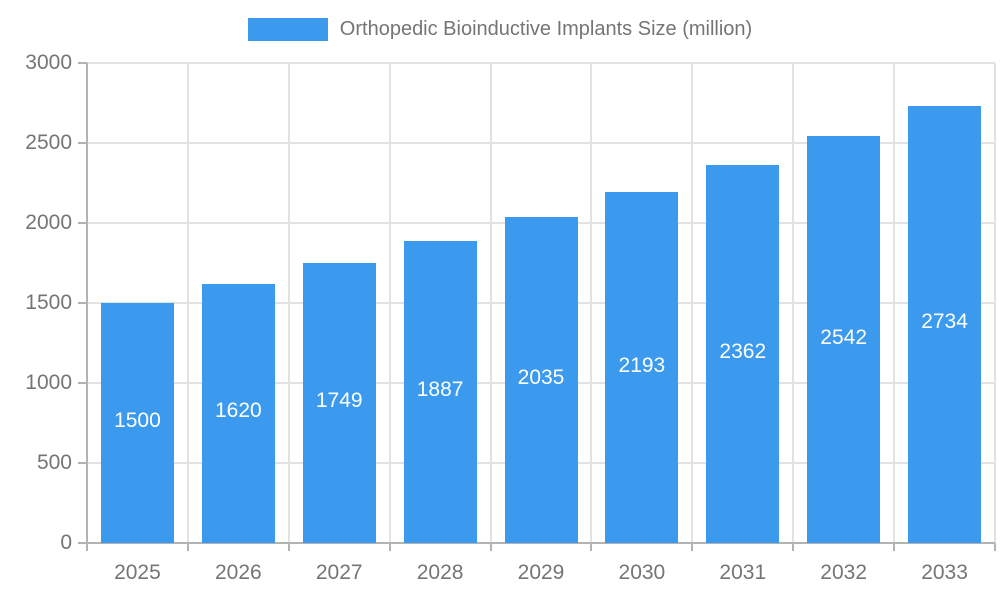 The image size is (1000, 600). Describe the element at coordinates (48, 382) in the screenshot. I see `y-tick-label: 1000` at that location.